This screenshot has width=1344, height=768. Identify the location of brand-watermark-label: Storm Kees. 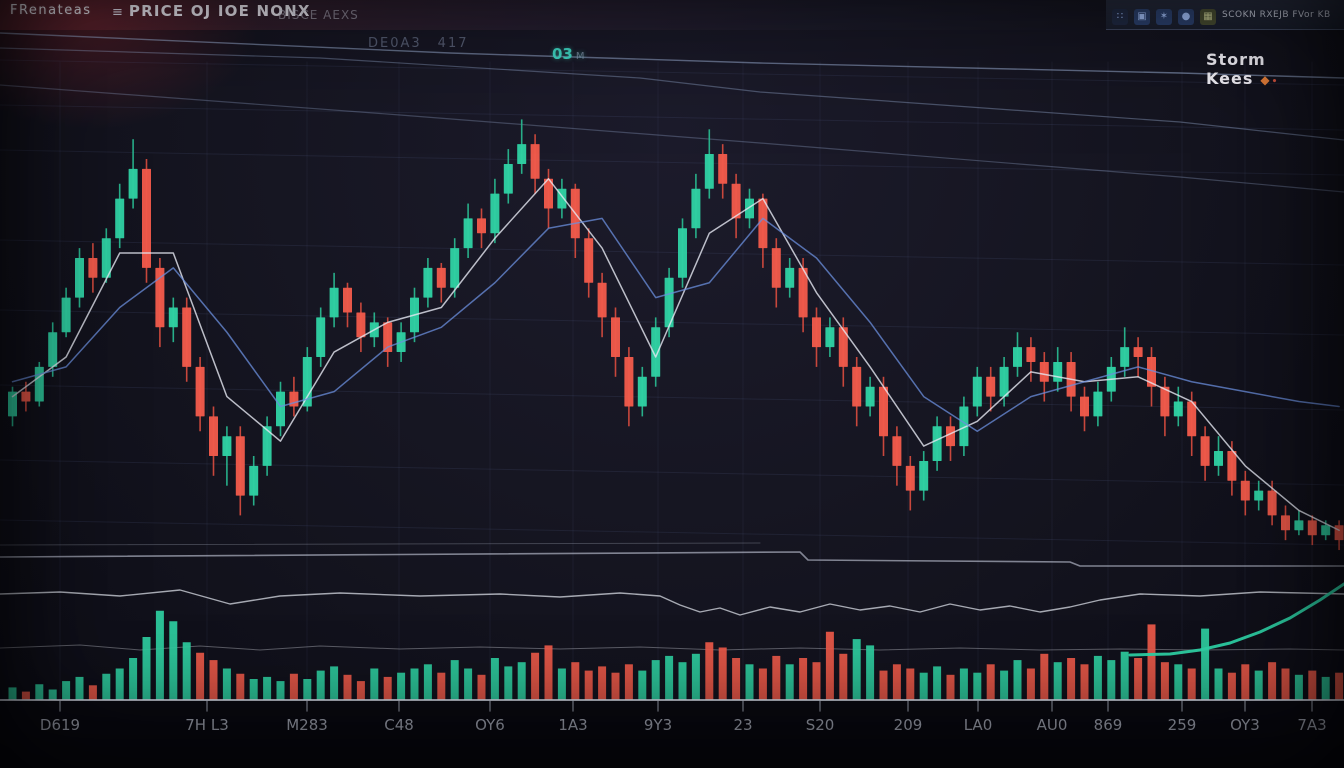
(1236, 69).